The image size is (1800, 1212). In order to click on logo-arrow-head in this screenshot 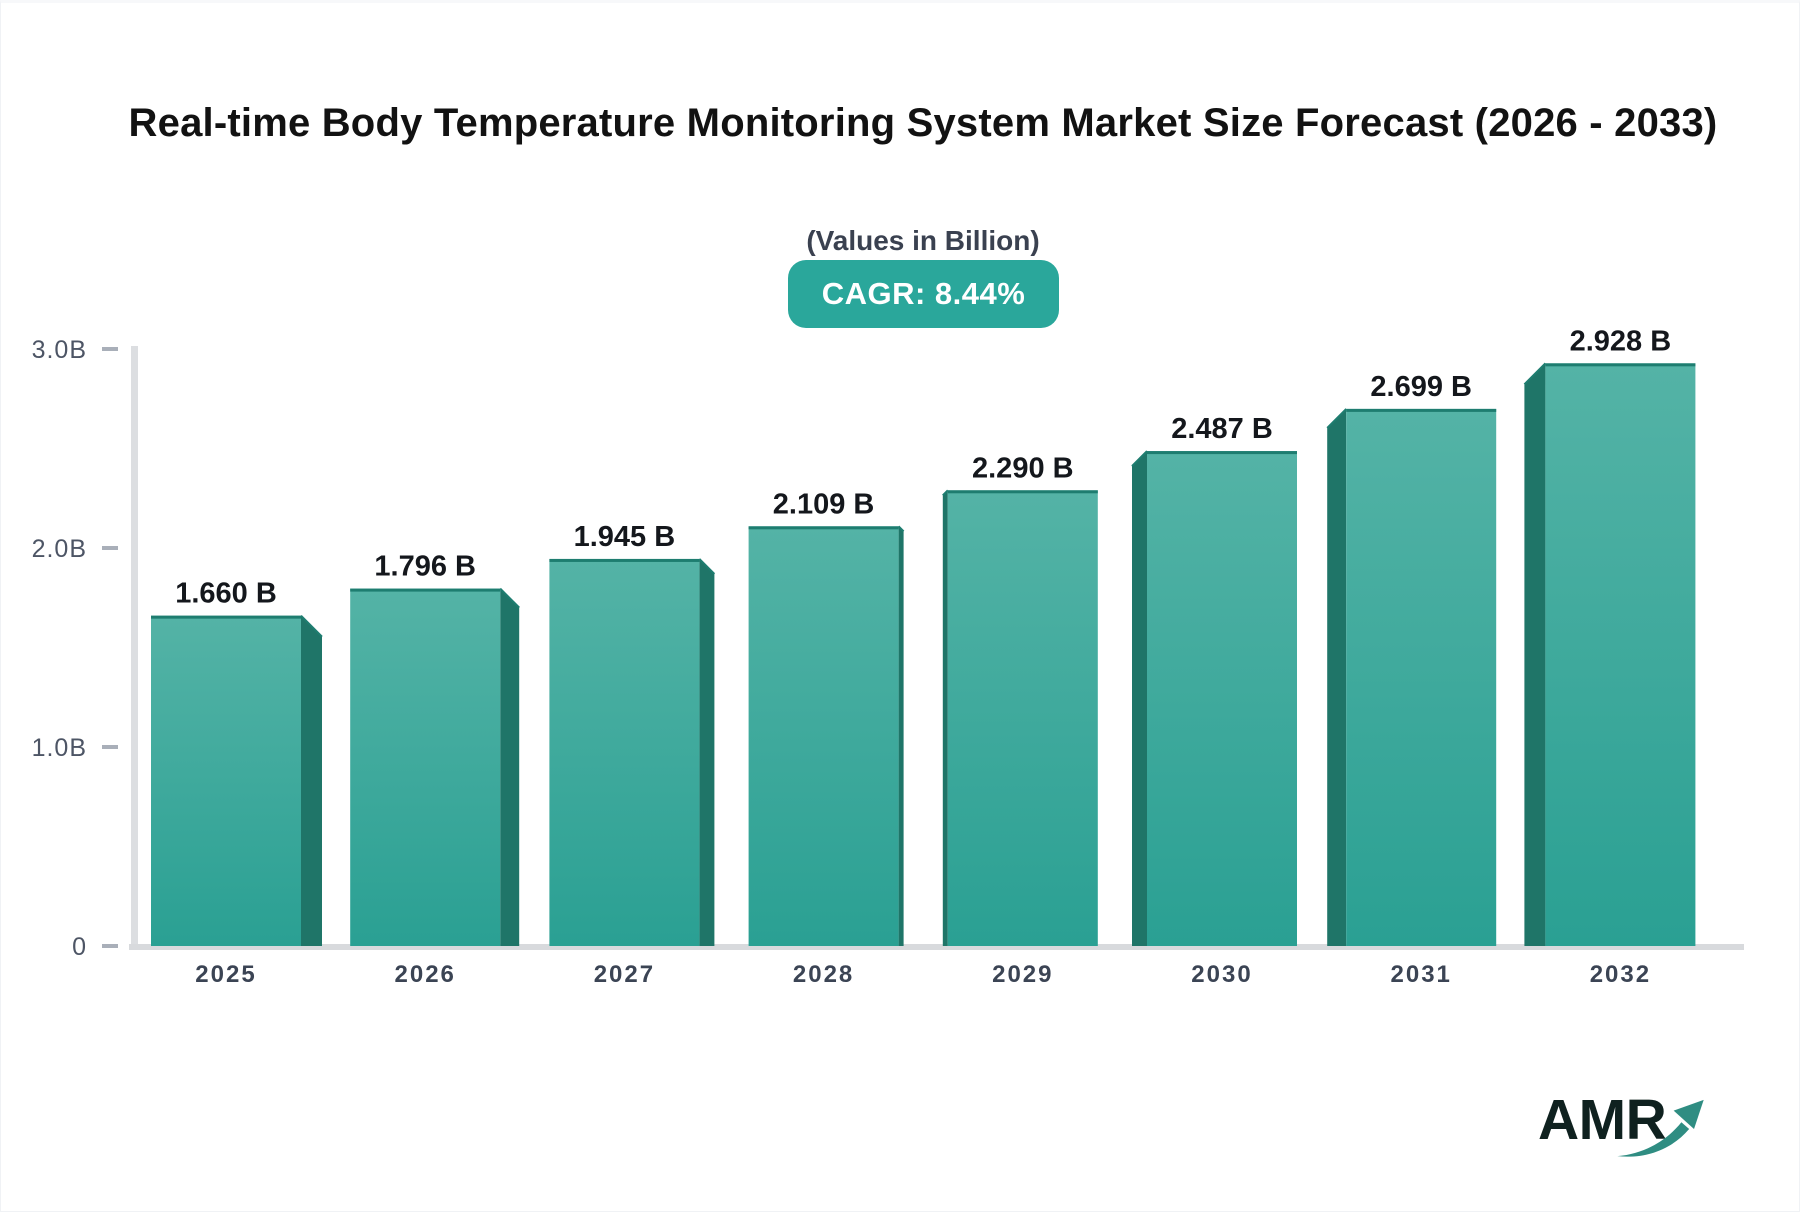, I will do `click(1688, 1114)`.